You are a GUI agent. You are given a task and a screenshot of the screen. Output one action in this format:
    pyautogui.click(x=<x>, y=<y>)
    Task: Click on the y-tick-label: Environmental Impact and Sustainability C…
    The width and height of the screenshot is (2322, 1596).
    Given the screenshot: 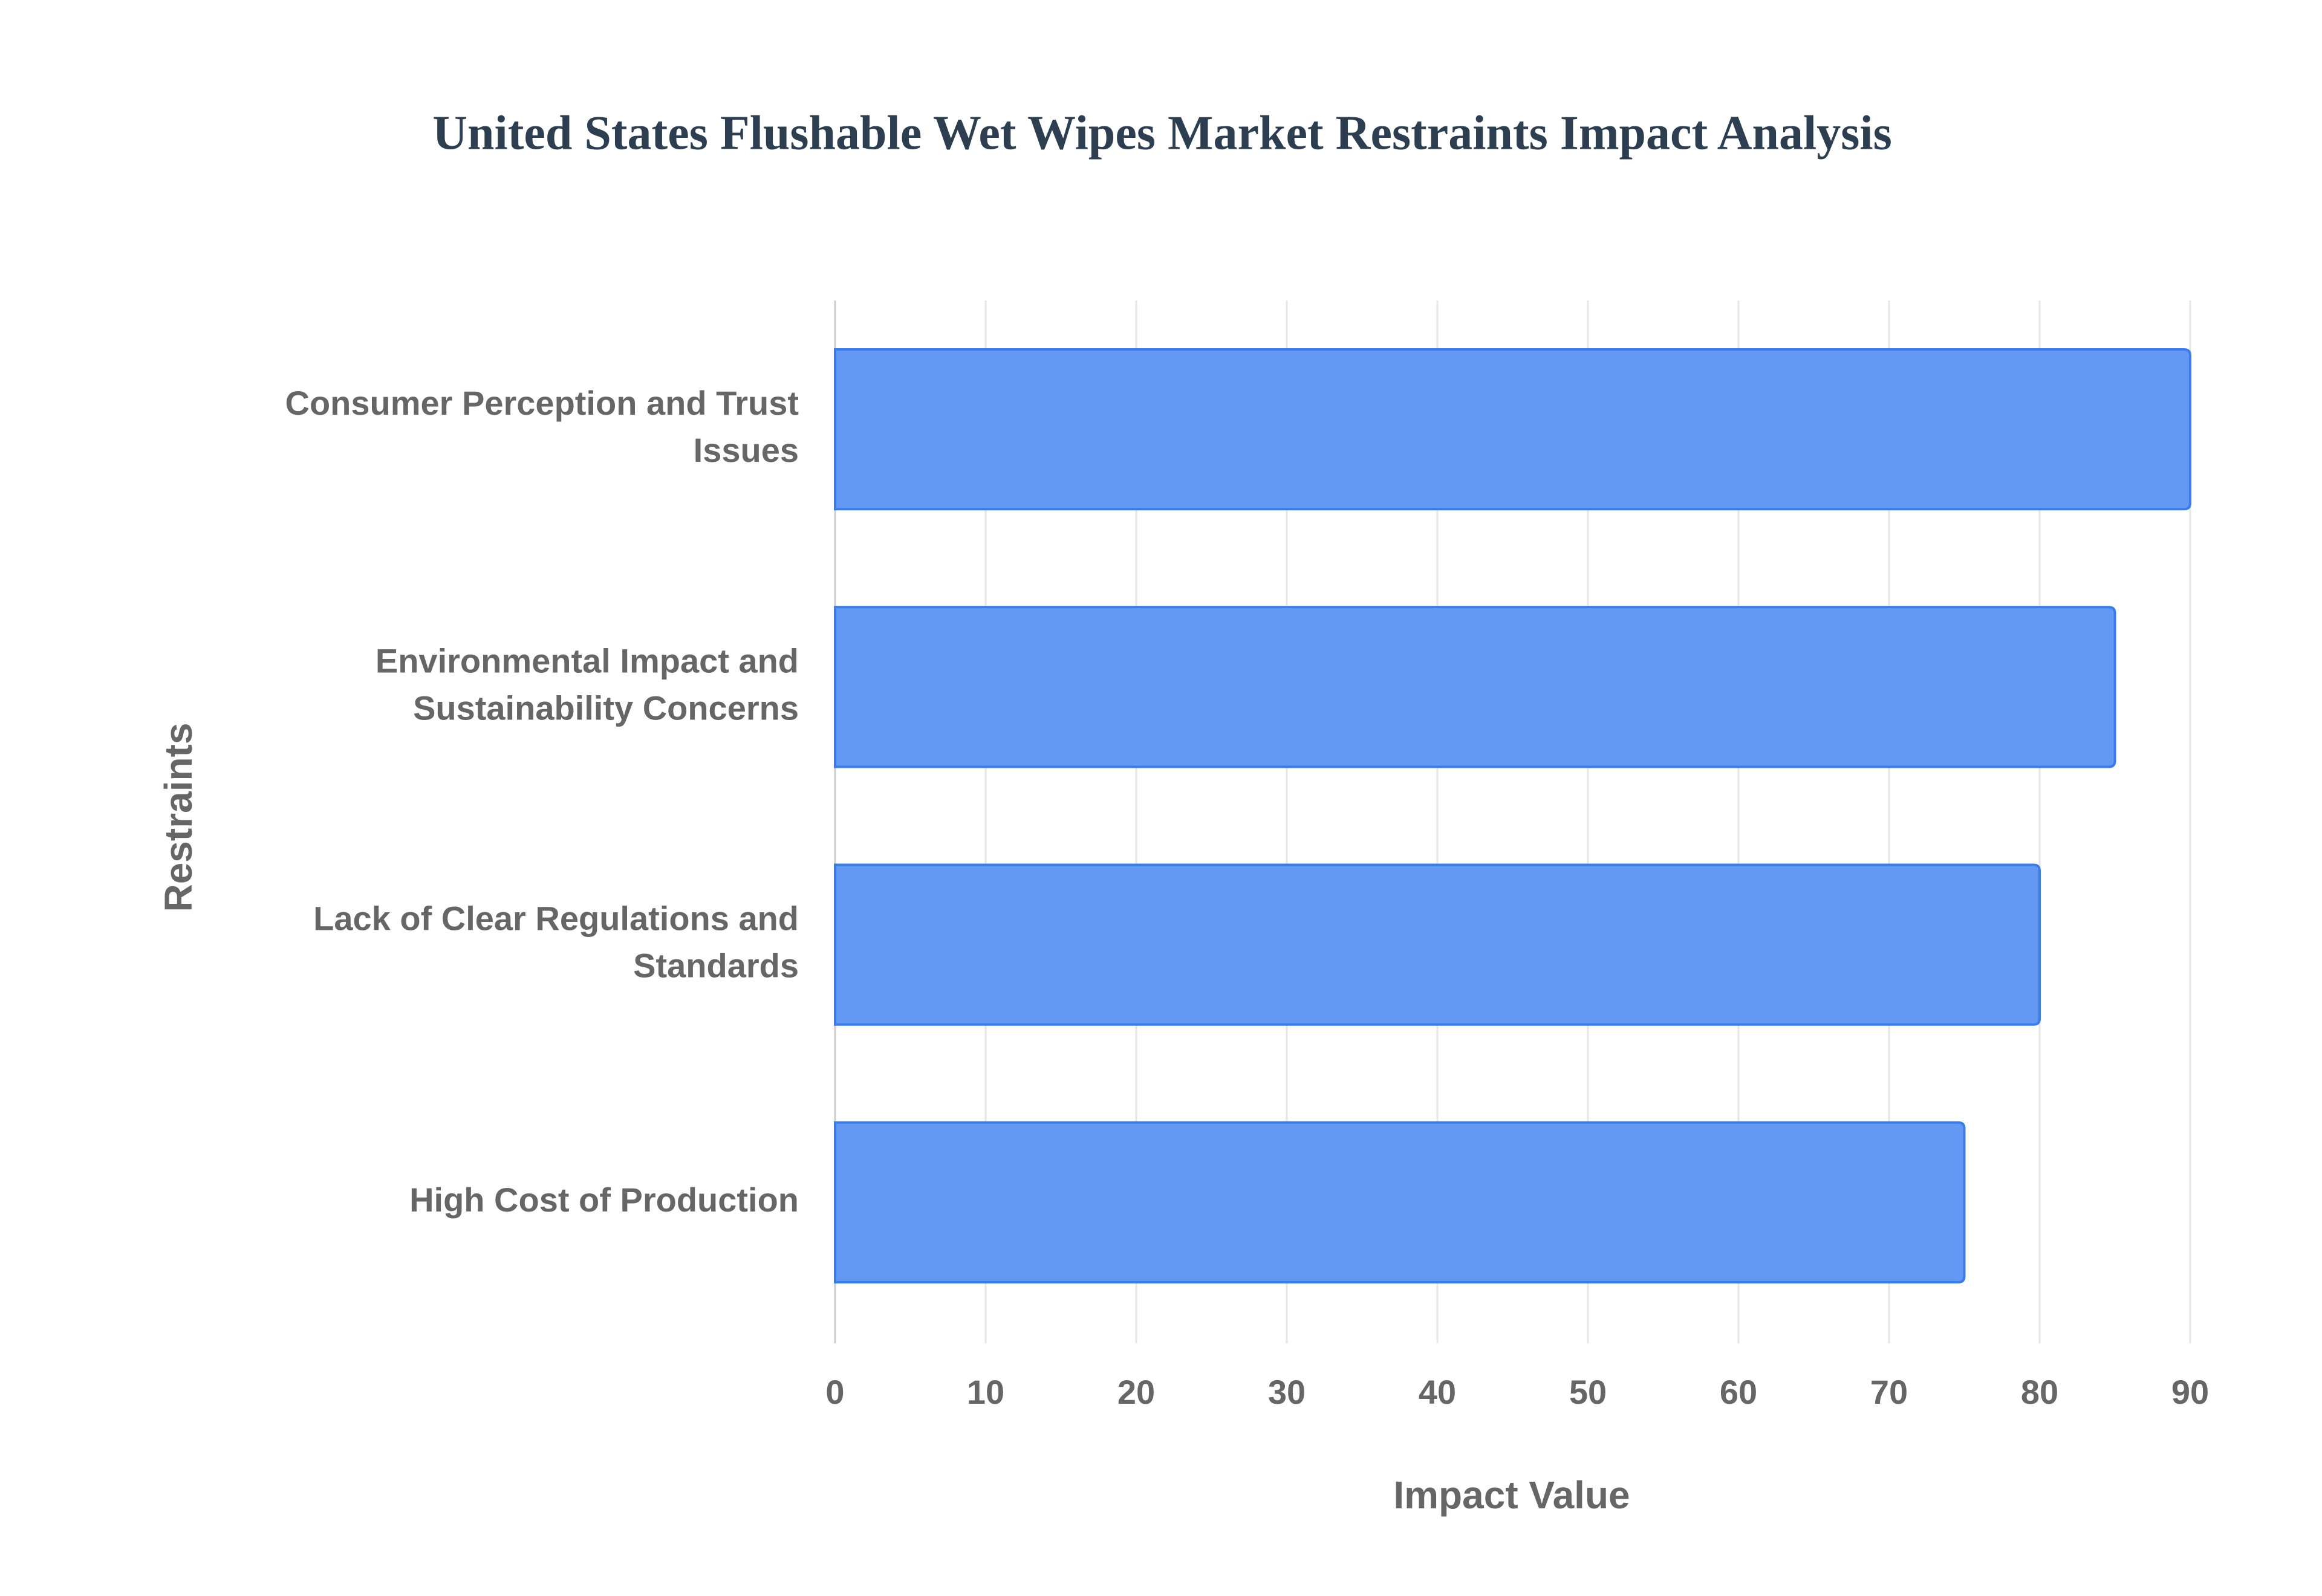 What is the action you would take?
    pyautogui.click(x=587, y=684)
    